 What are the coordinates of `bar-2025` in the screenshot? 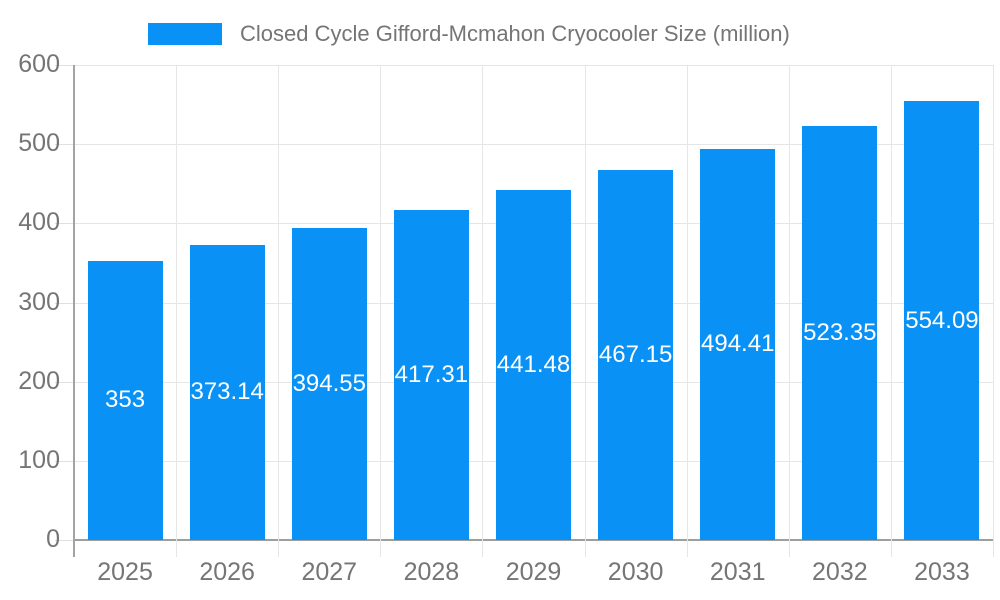 It's located at (125, 400).